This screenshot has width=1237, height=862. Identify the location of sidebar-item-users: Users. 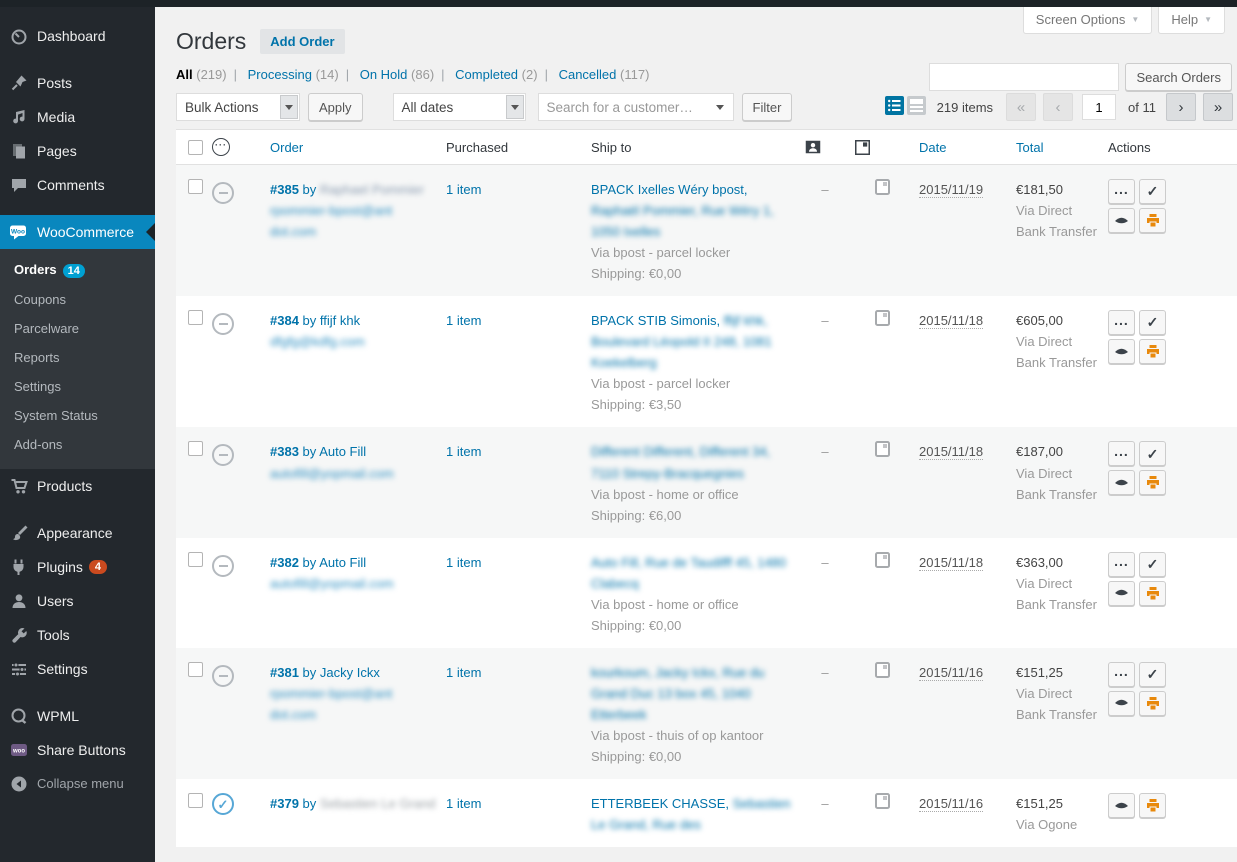
(77, 601).